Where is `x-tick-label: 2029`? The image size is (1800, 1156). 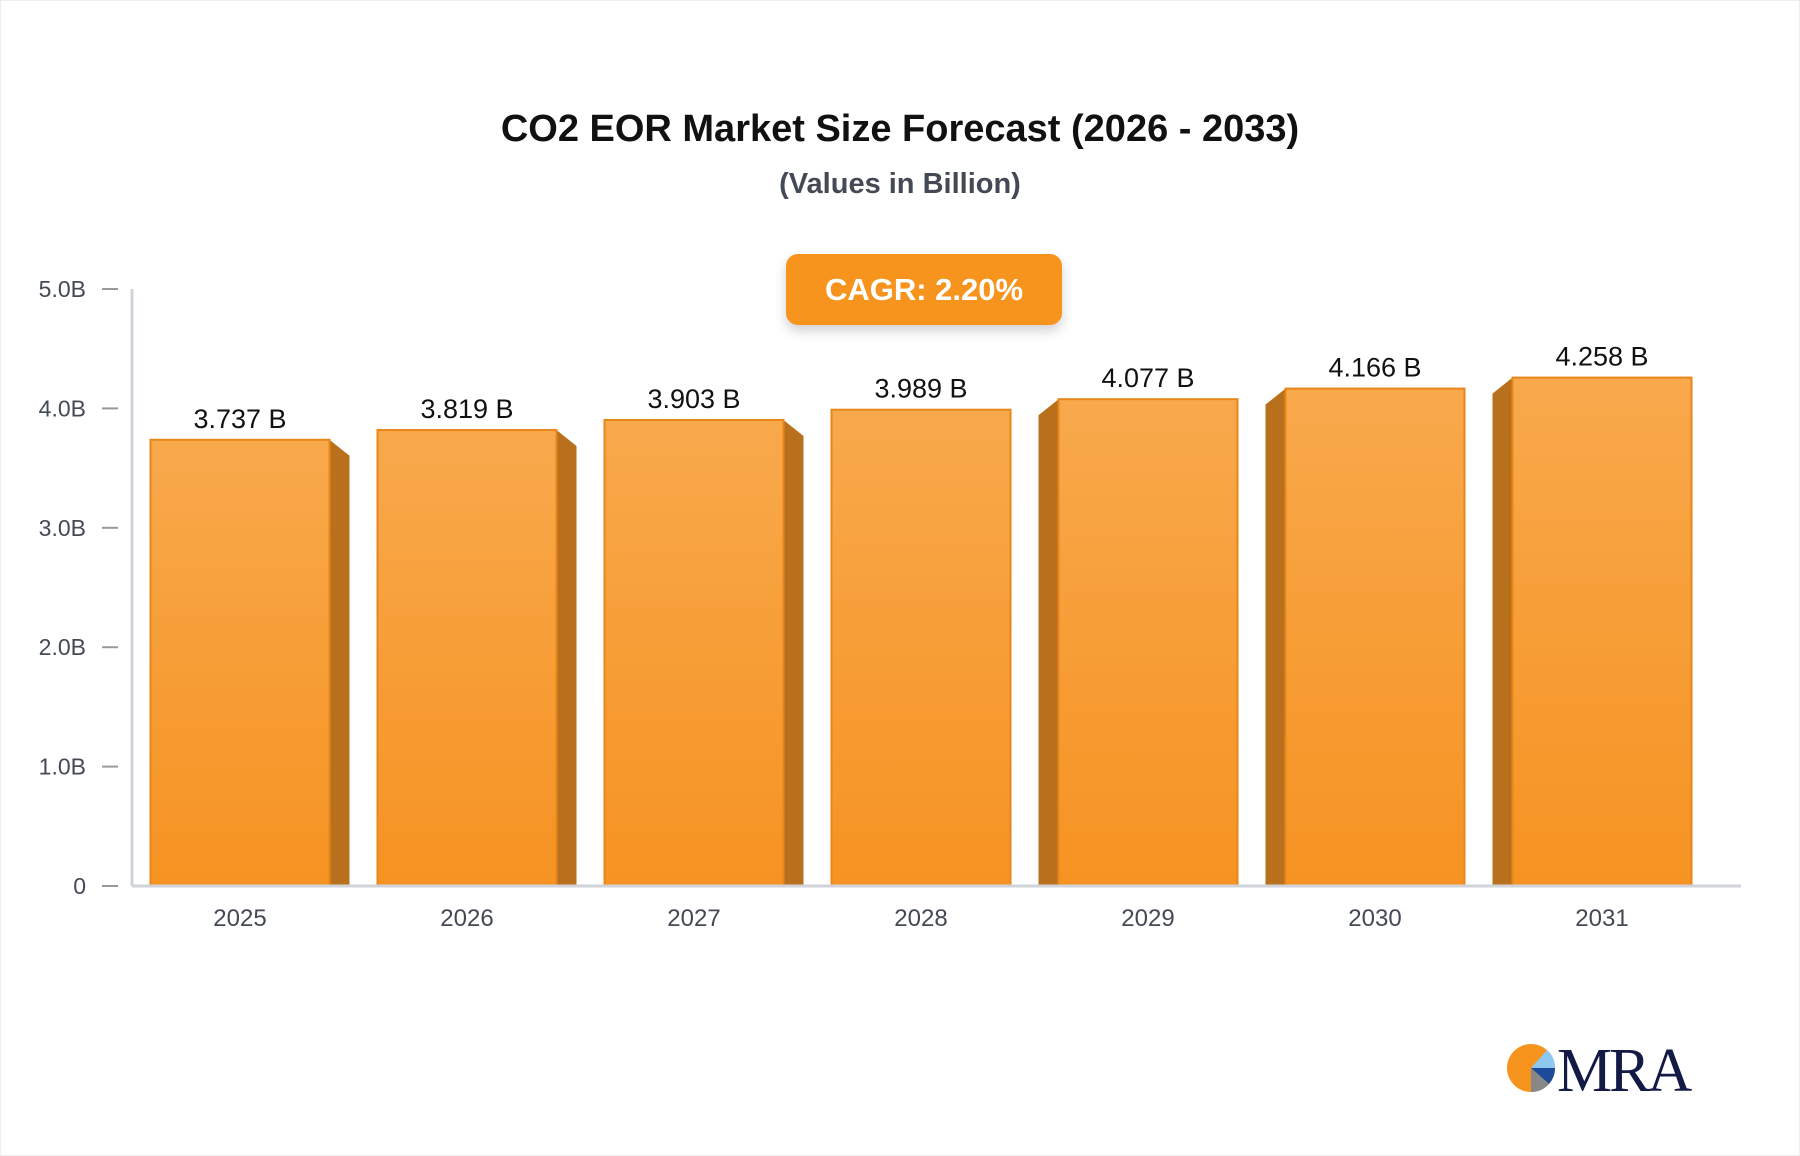
x-tick-label: 2029 is located at coordinates (1147, 918).